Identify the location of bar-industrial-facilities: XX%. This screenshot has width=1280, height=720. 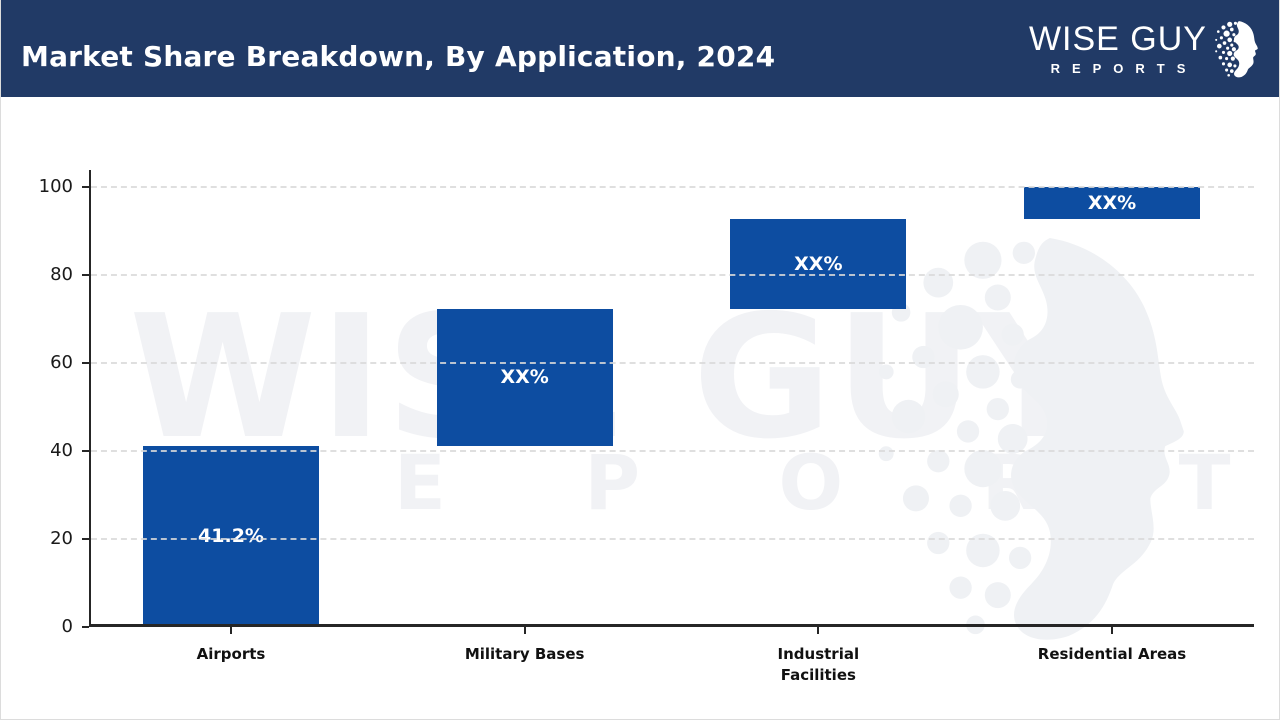
(818, 264).